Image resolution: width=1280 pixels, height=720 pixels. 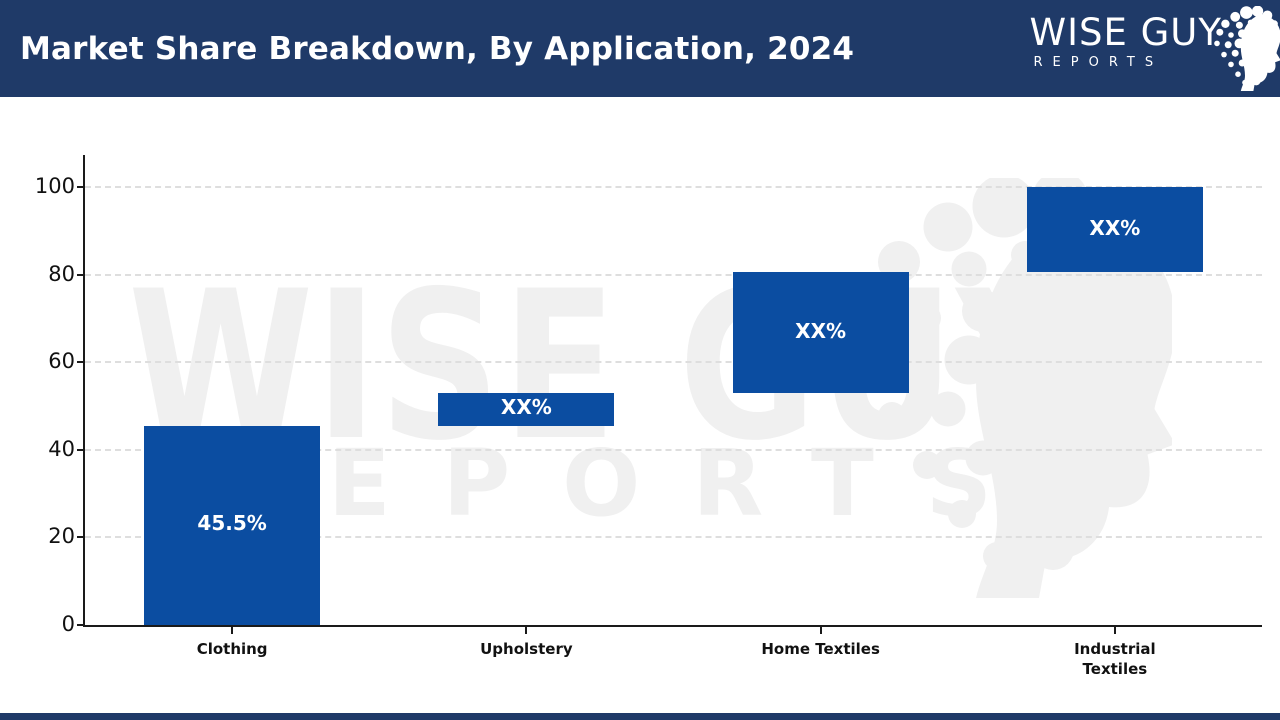 I want to click on y-tick-label-20: 20, so click(x=61, y=536).